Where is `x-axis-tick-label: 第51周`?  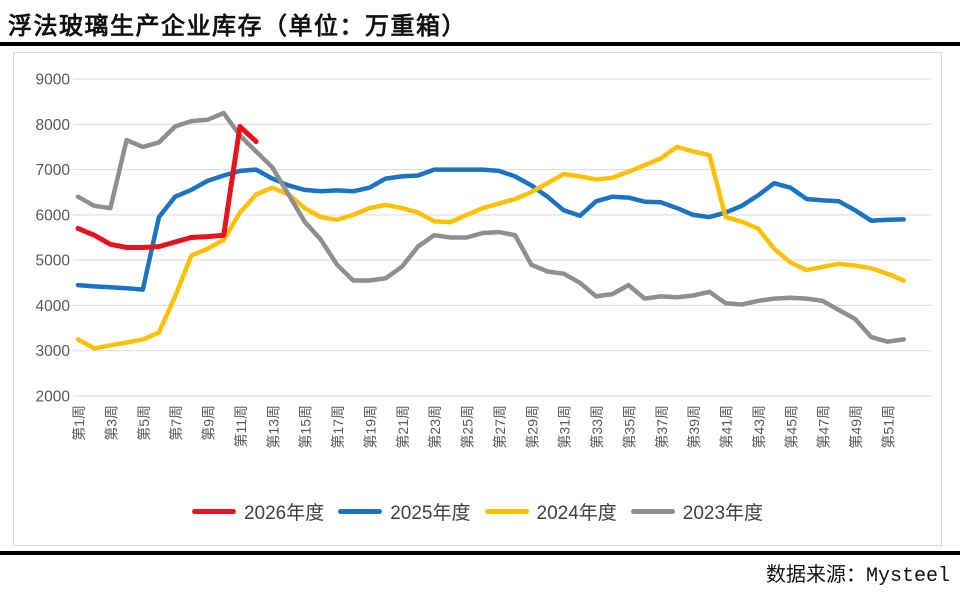 x-axis-tick-label: 第51周 is located at coordinates (889, 427).